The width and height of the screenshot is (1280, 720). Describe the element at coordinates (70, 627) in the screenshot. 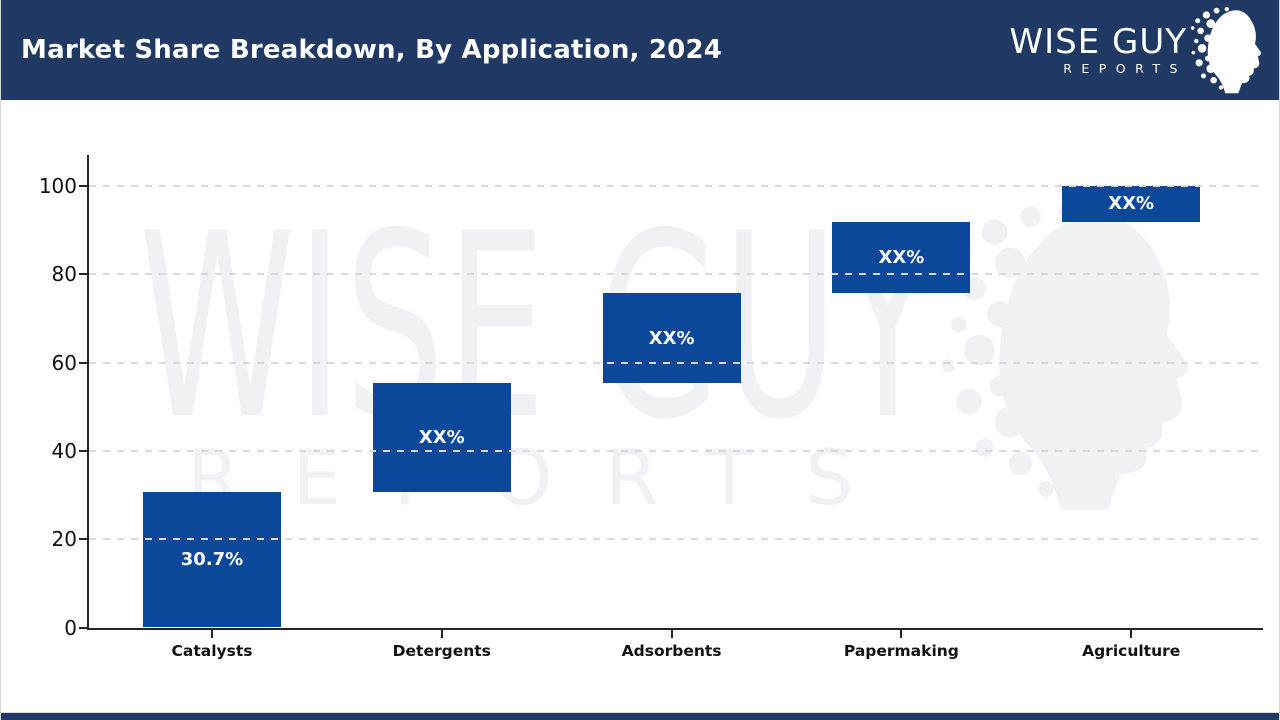

I see `y-tick-label: 0` at that location.